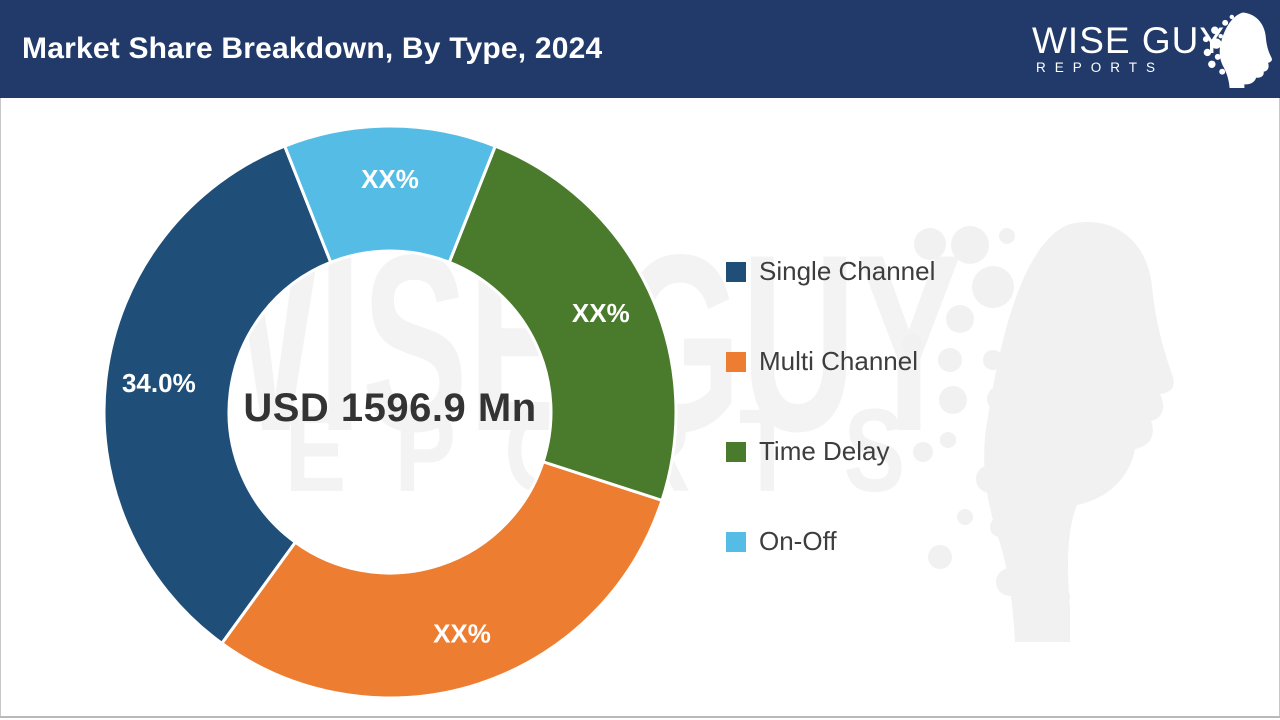  I want to click on wiseguy-logo: WISE GUY REPORTS, so click(1146, 50).